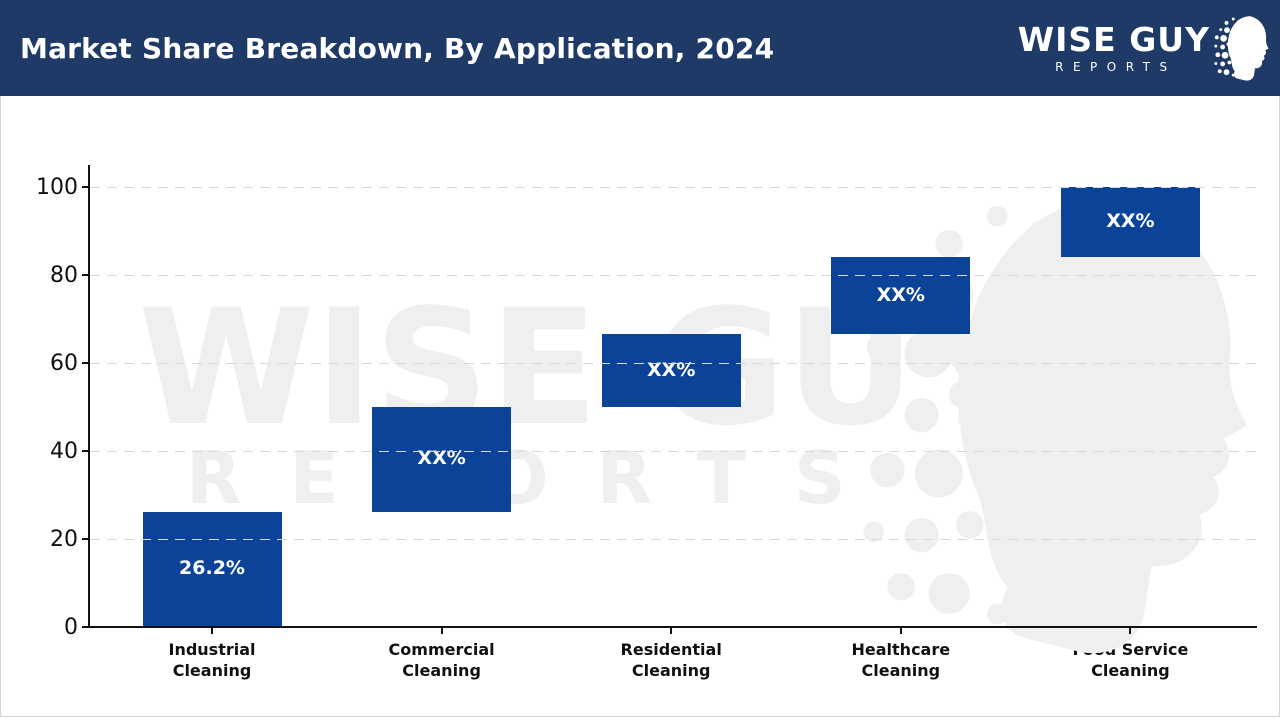 Image resolution: width=1280 pixels, height=720 pixels. I want to click on y-tick-label-20: 20, so click(64, 539).